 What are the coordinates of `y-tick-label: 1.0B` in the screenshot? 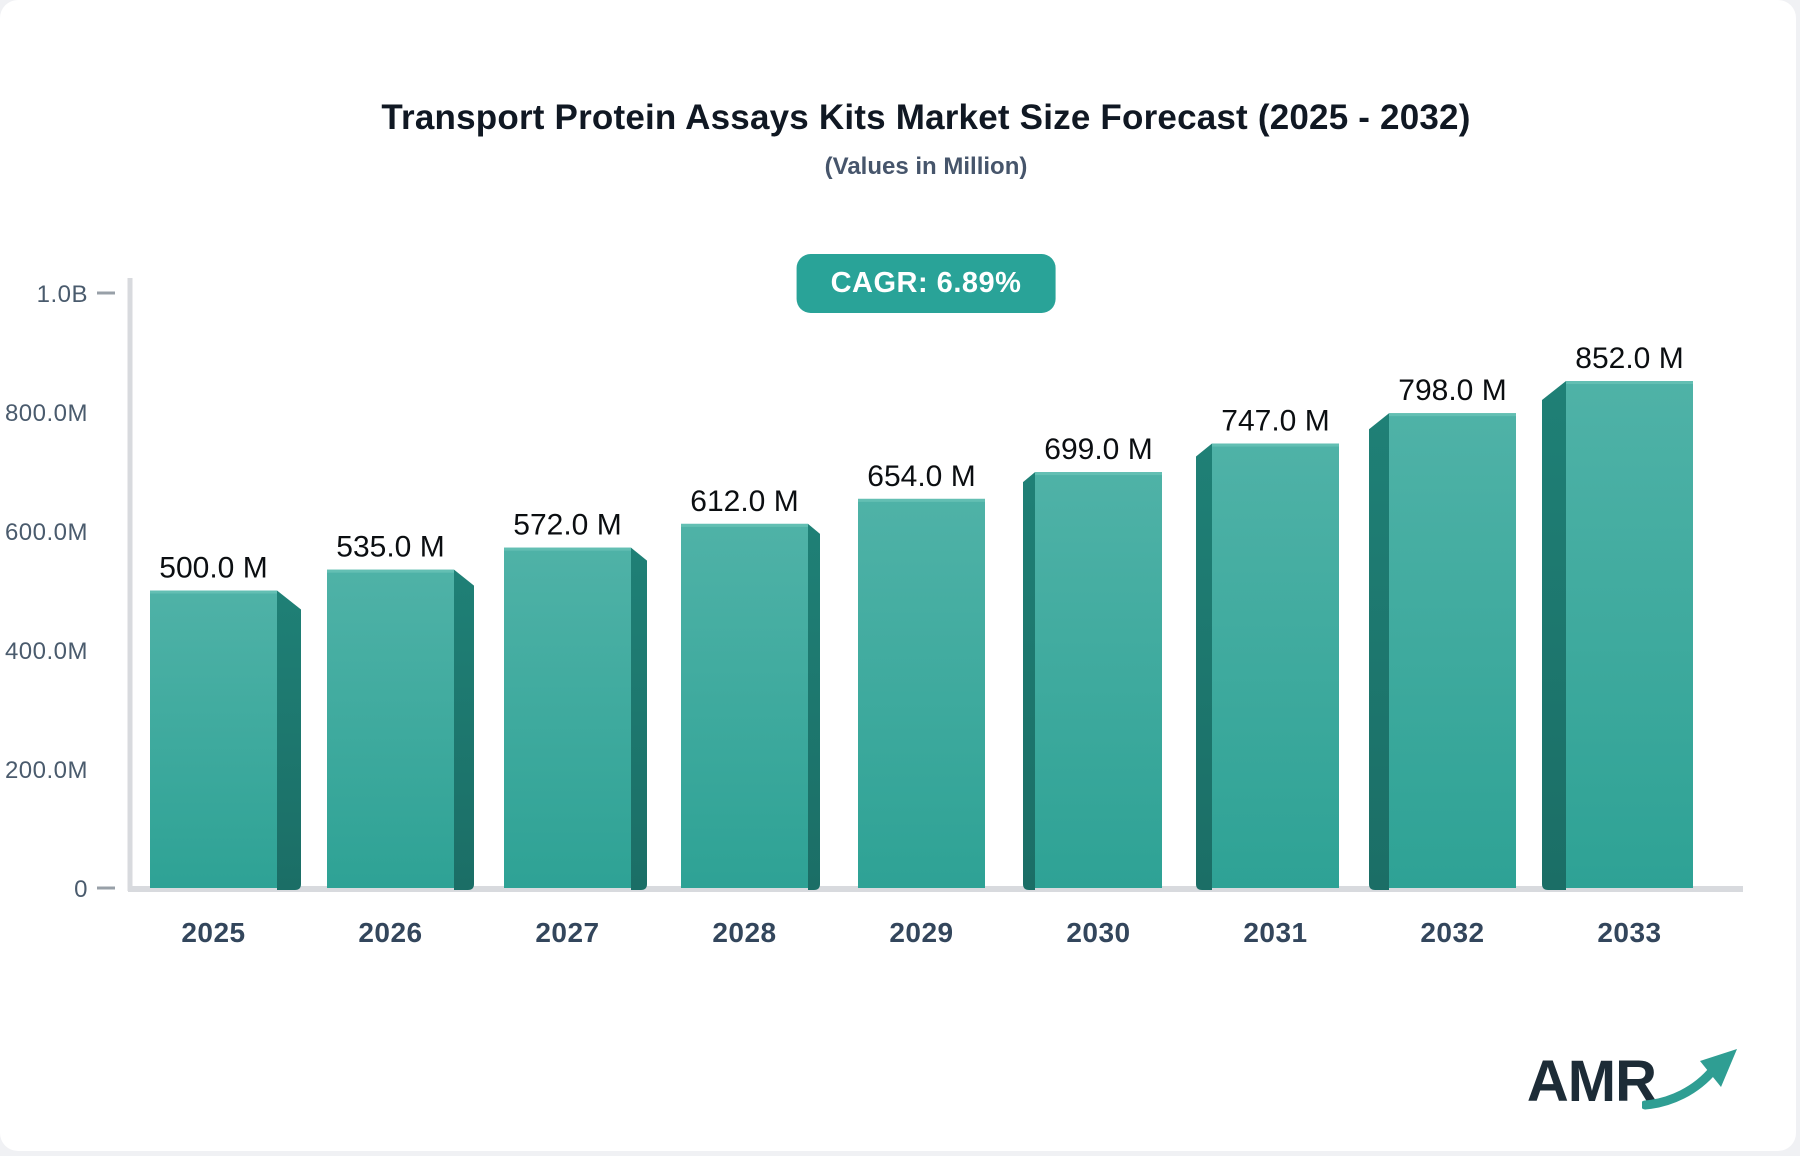 It's located at (62, 294).